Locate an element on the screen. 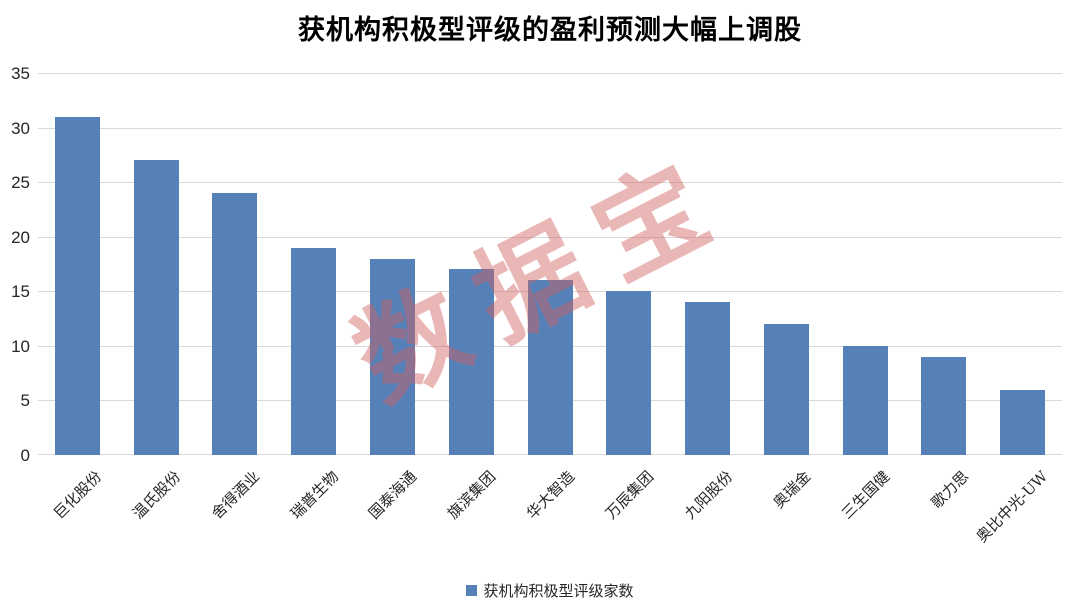  x-category-label-九阳股份: 九阳股份 is located at coordinates (708, 495).